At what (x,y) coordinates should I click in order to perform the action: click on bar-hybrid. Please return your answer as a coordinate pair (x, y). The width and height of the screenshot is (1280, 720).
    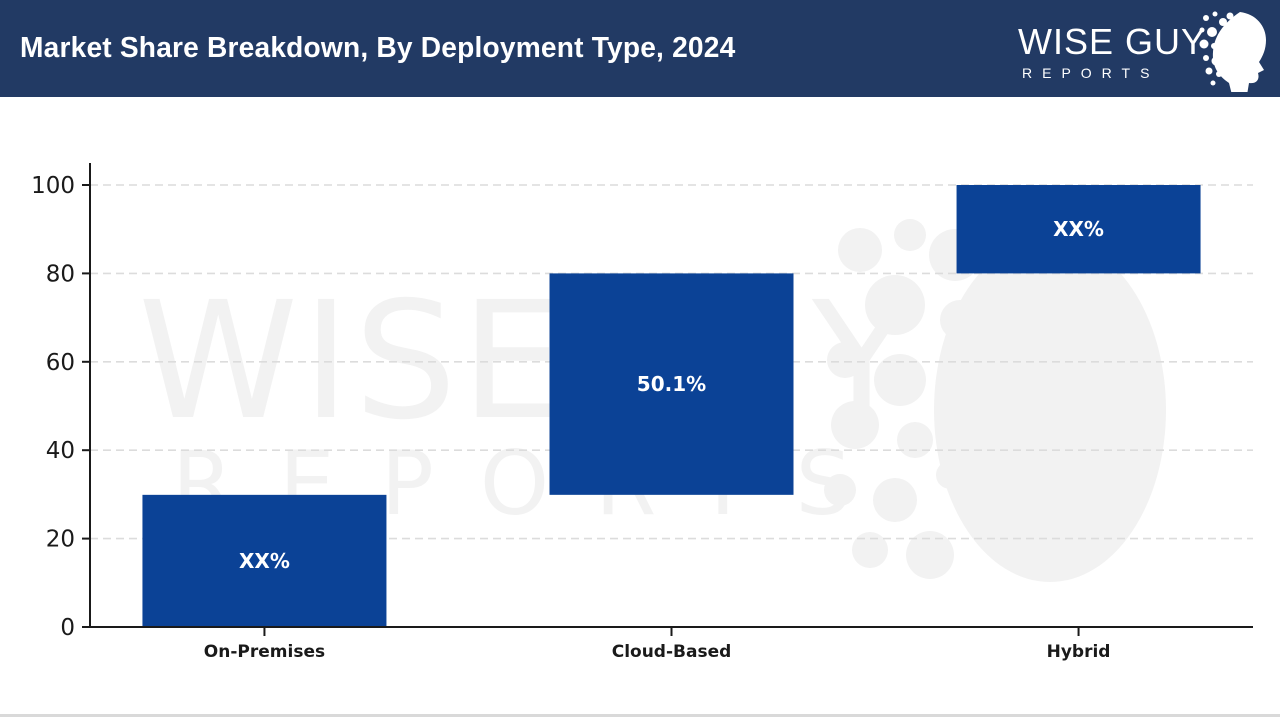
    Looking at the image, I should click on (1078, 229).